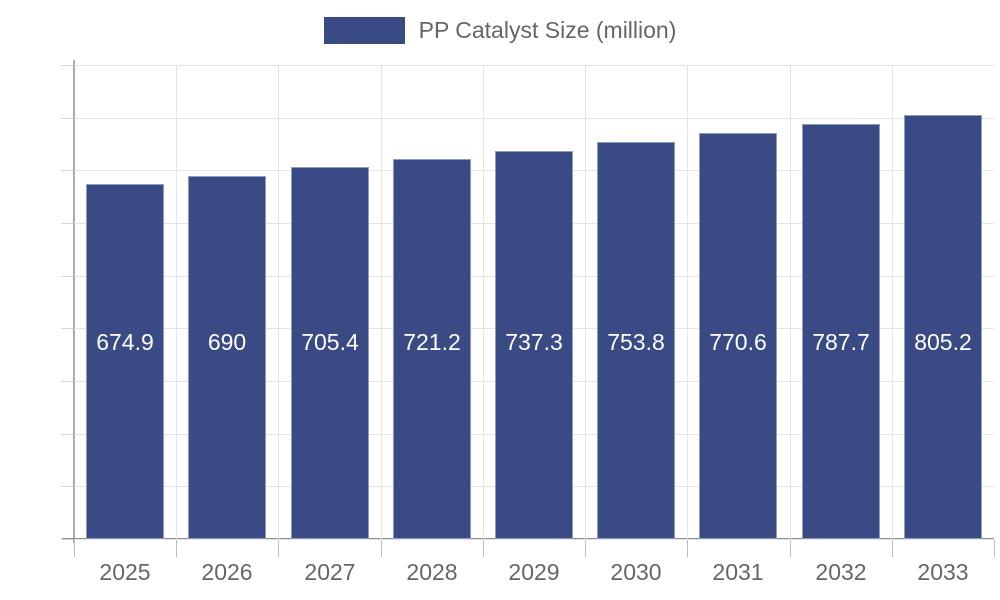 This screenshot has height=600, width=1000. I want to click on x-tick-label: 2027, so click(330, 572).